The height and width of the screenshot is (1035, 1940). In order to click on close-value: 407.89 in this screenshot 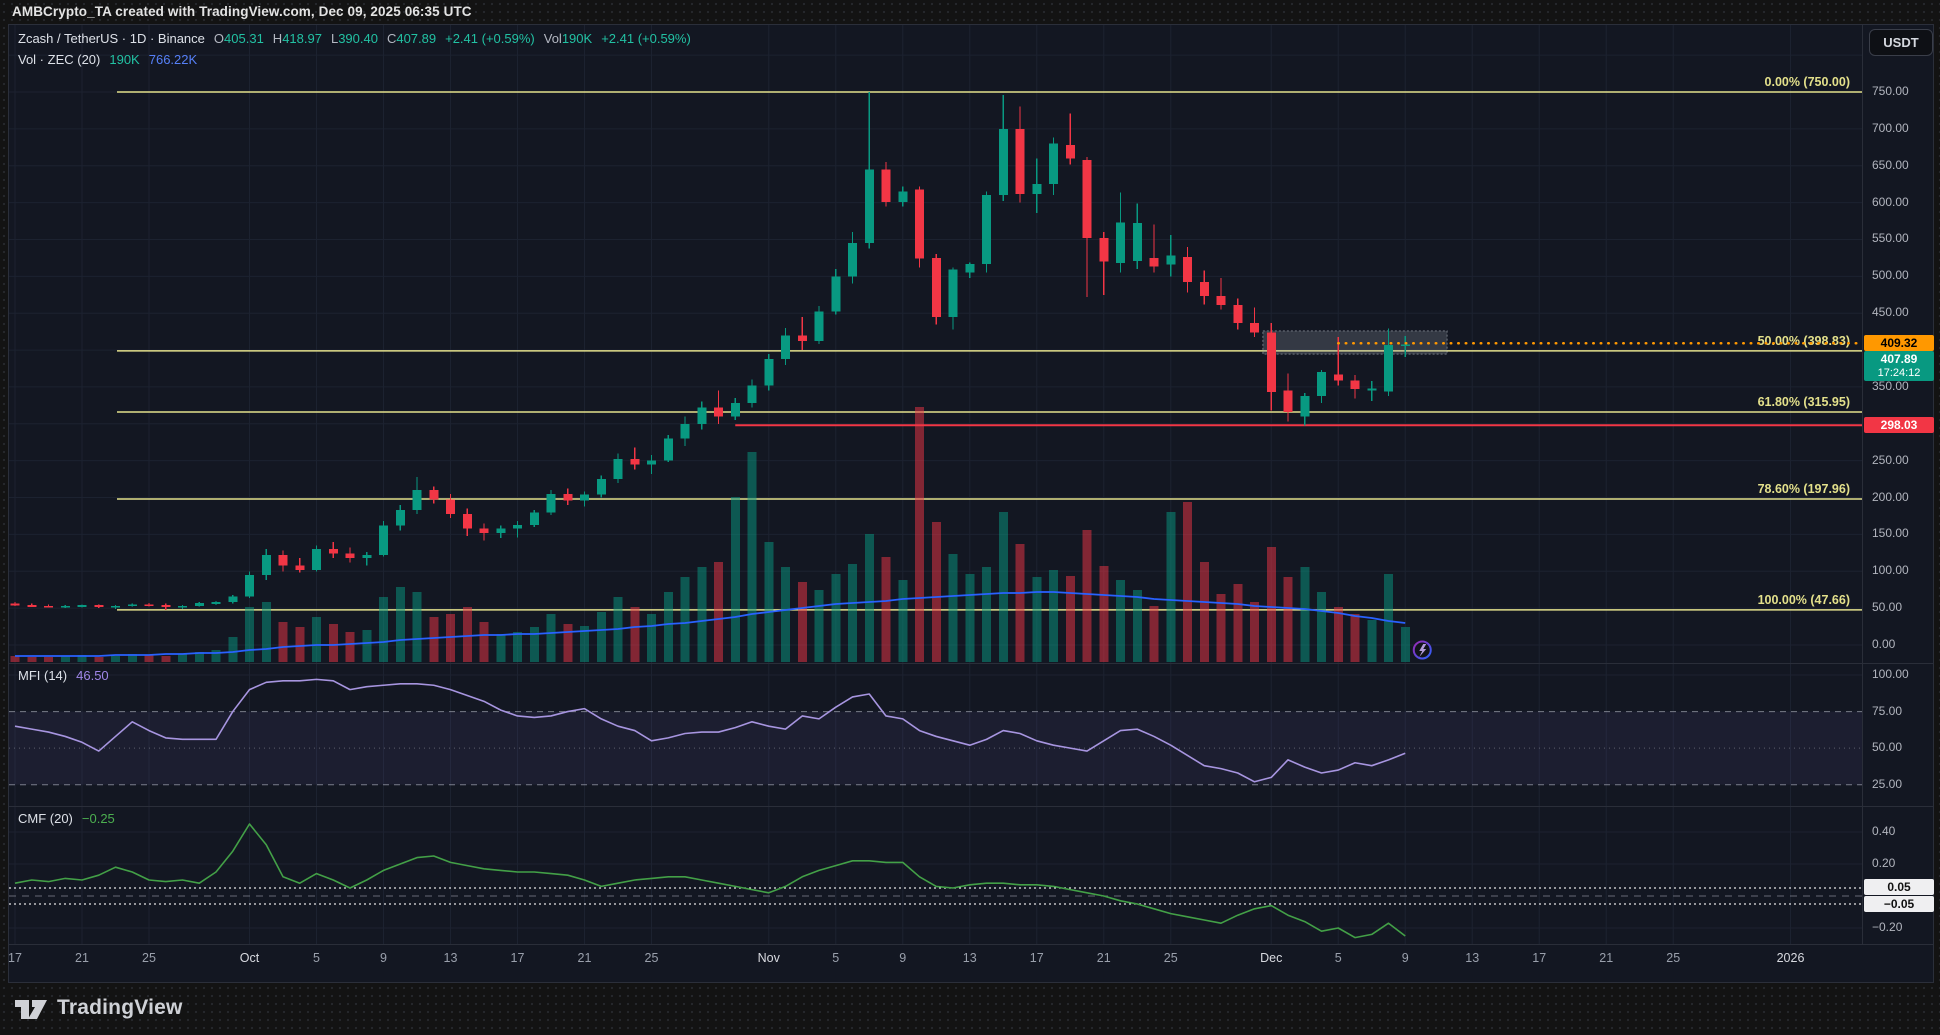, I will do `click(416, 38)`.